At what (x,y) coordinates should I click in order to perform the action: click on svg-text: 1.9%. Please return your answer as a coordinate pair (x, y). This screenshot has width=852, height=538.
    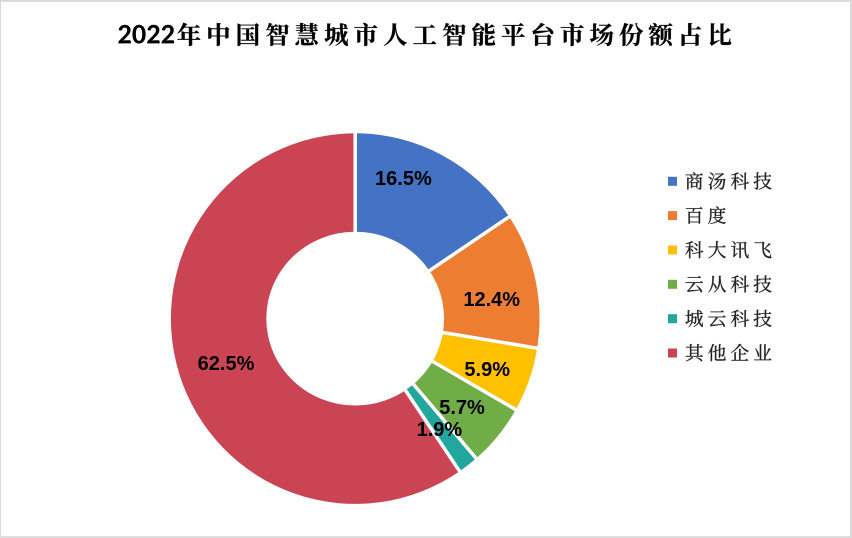
    Looking at the image, I should click on (440, 430).